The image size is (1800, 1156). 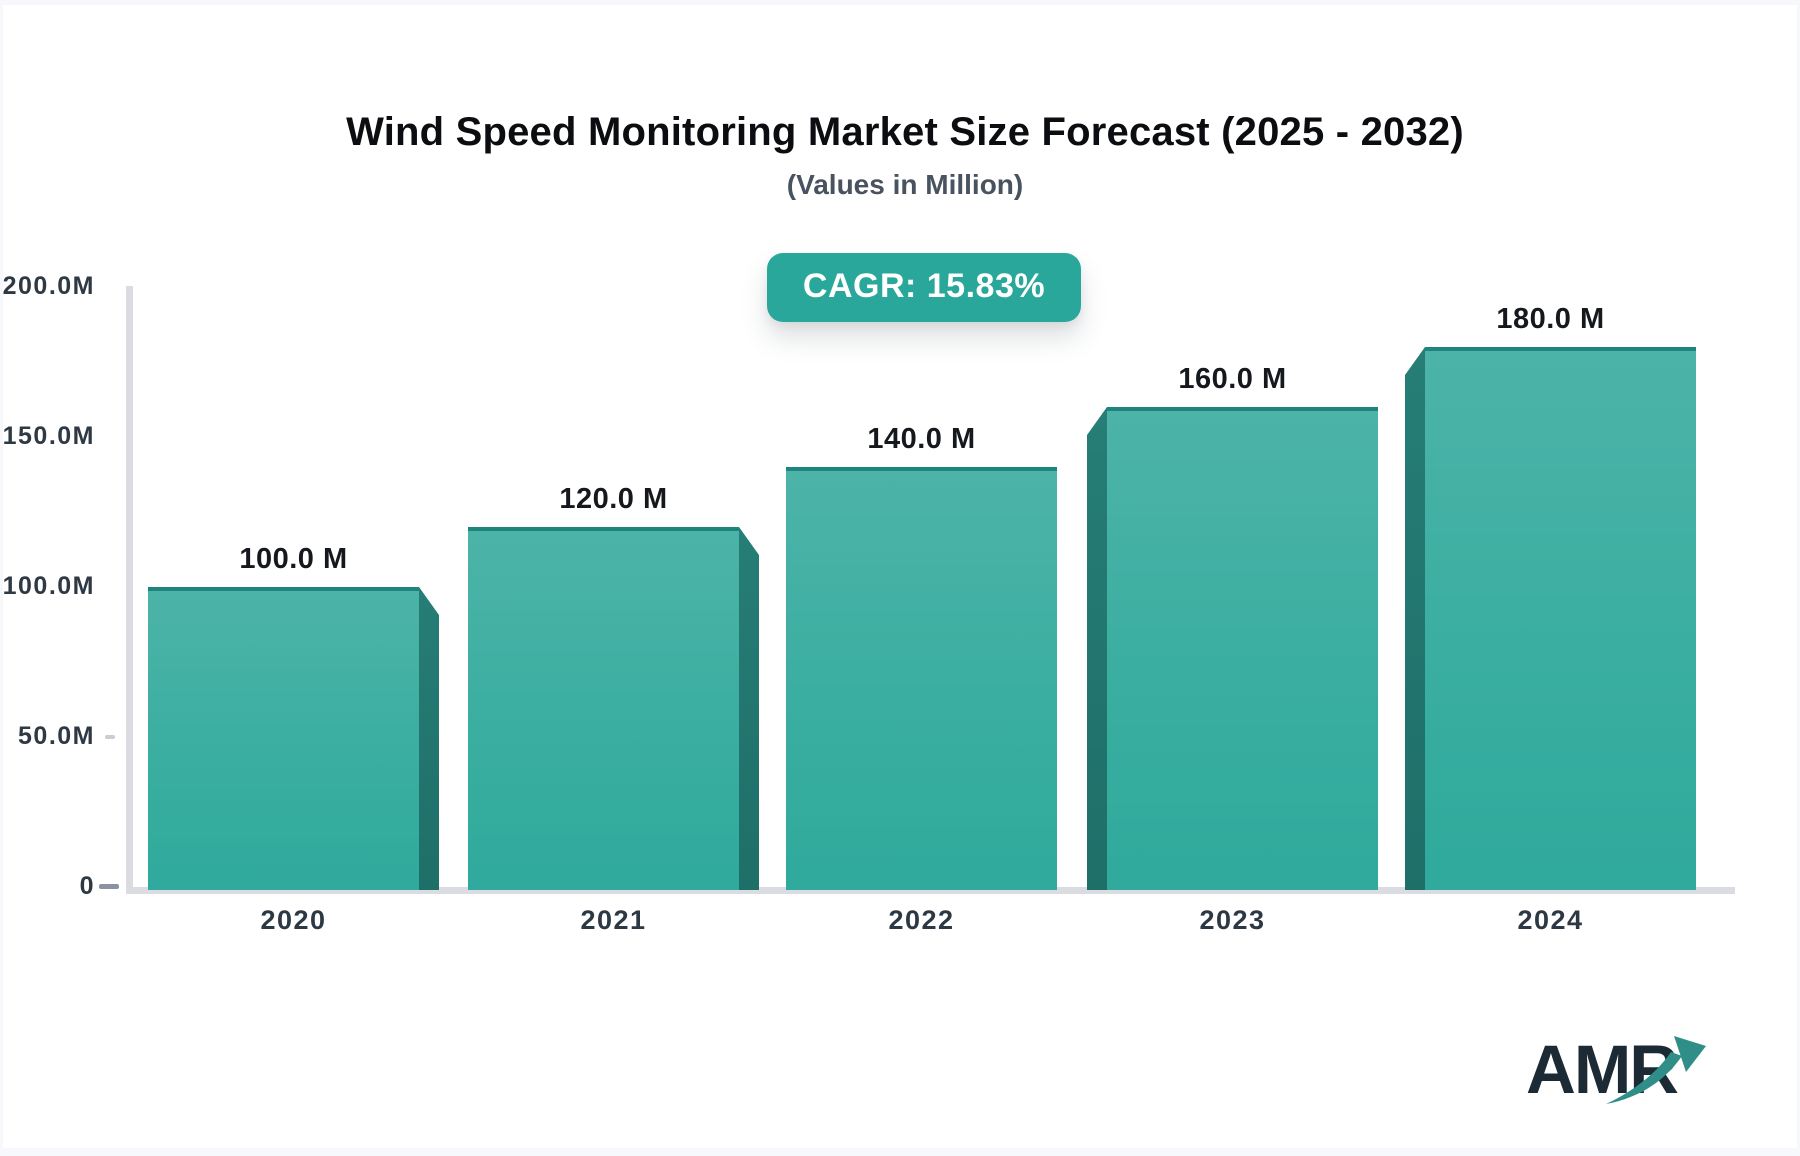 I want to click on y-axis-label: 0, so click(x=87, y=886).